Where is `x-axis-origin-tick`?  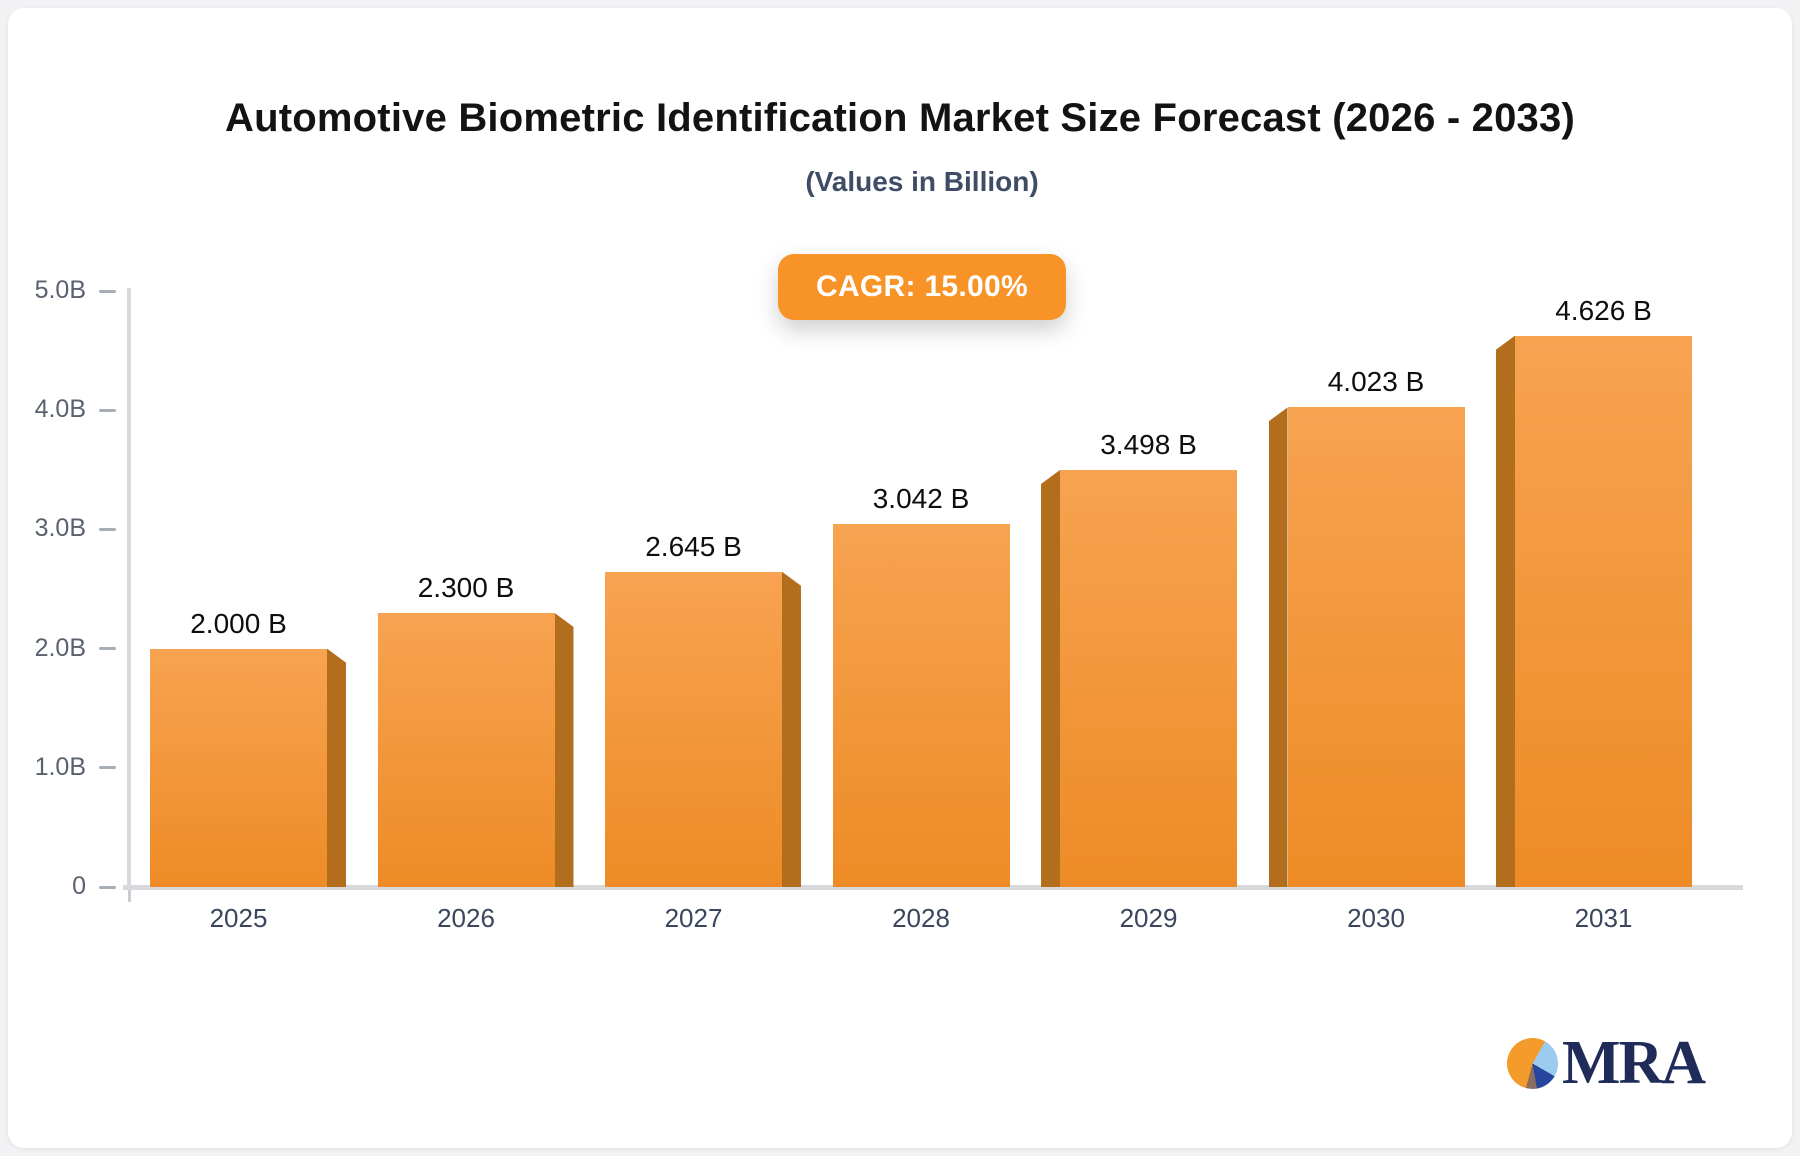
x-axis-origin-tick is located at coordinates (129, 896).